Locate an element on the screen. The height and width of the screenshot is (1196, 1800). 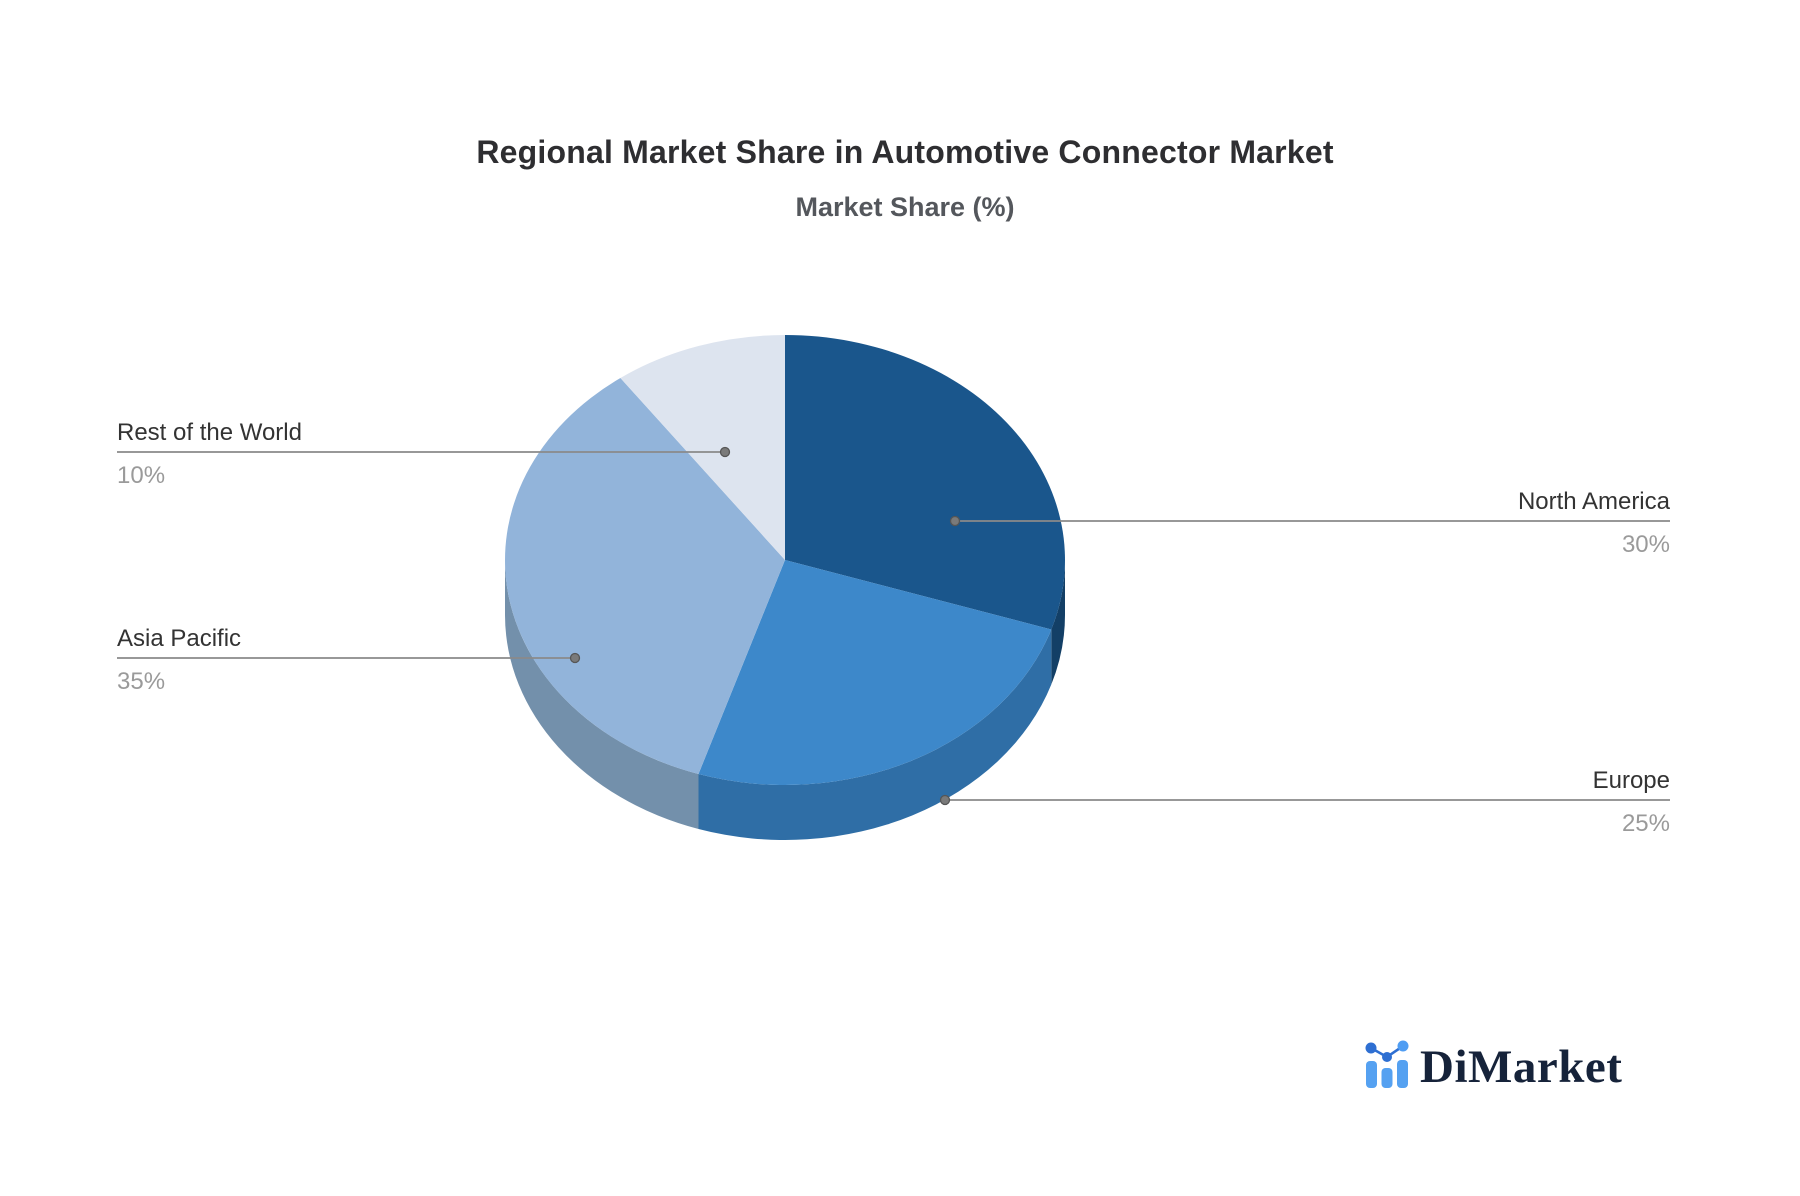
pie-slice-asia-pacific is located at coordinates (645, 576).